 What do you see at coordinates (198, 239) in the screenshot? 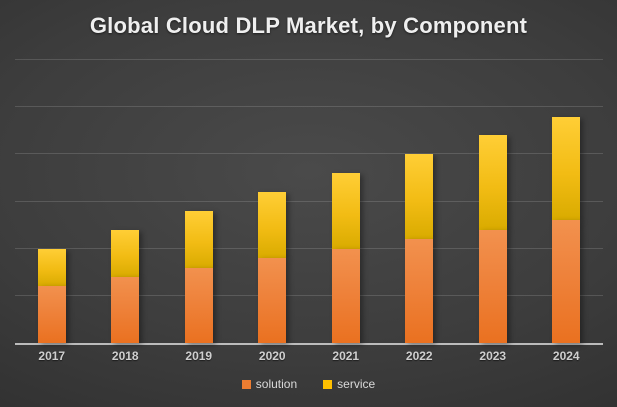
I see `bar-2019-service-segment` at bounding box center [198, 239].